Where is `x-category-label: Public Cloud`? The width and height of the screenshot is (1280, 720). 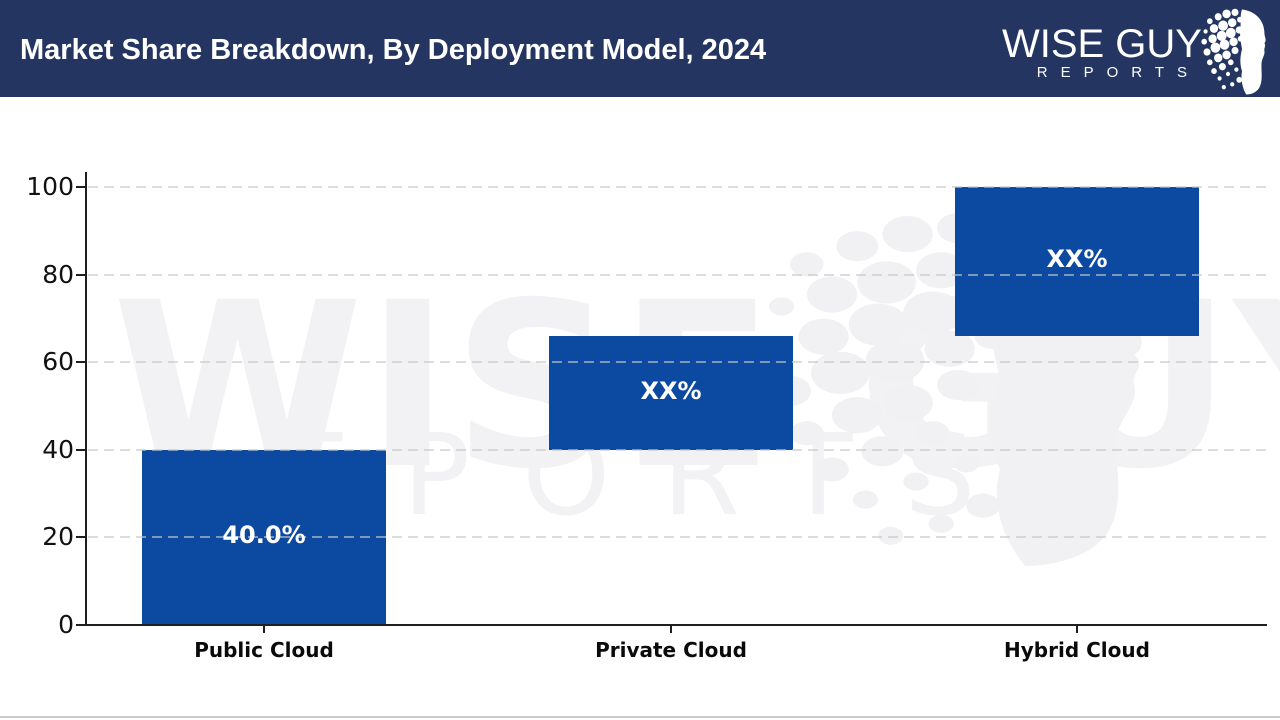
x-category-label: Public Cloud is located at coordinates (264, 650).